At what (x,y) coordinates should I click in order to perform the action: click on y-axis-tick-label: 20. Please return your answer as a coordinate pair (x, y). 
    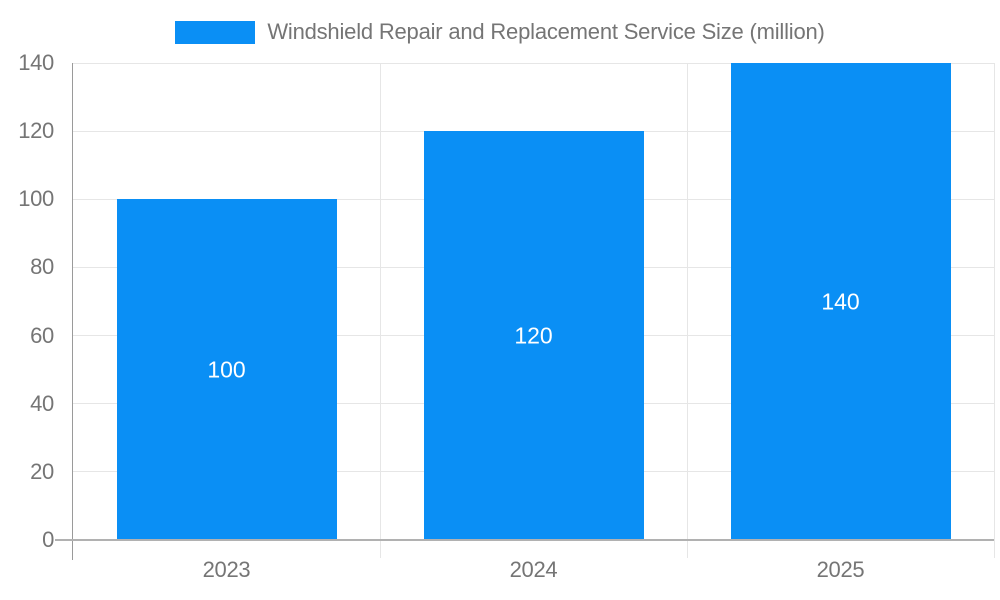
    Looking at the image, I should click on (42, 471).